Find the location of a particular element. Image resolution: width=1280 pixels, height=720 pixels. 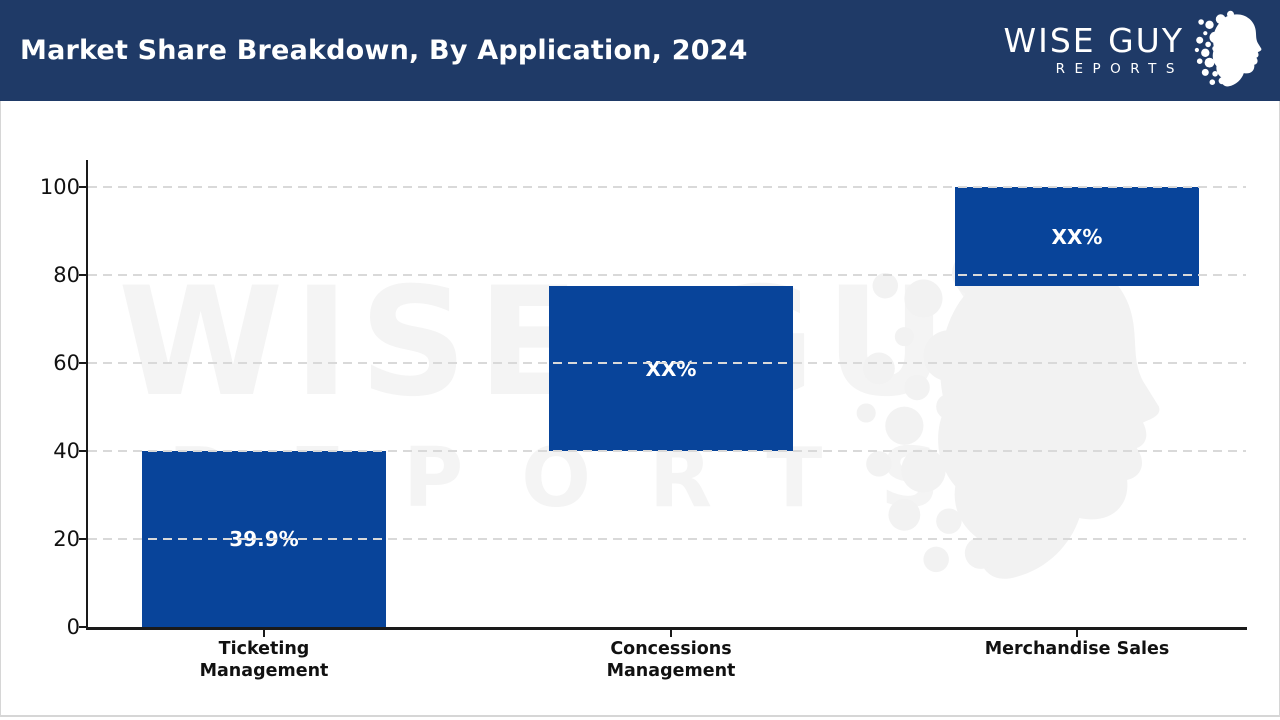

y-tick-label: 0 is located at coordinates (73, 627).